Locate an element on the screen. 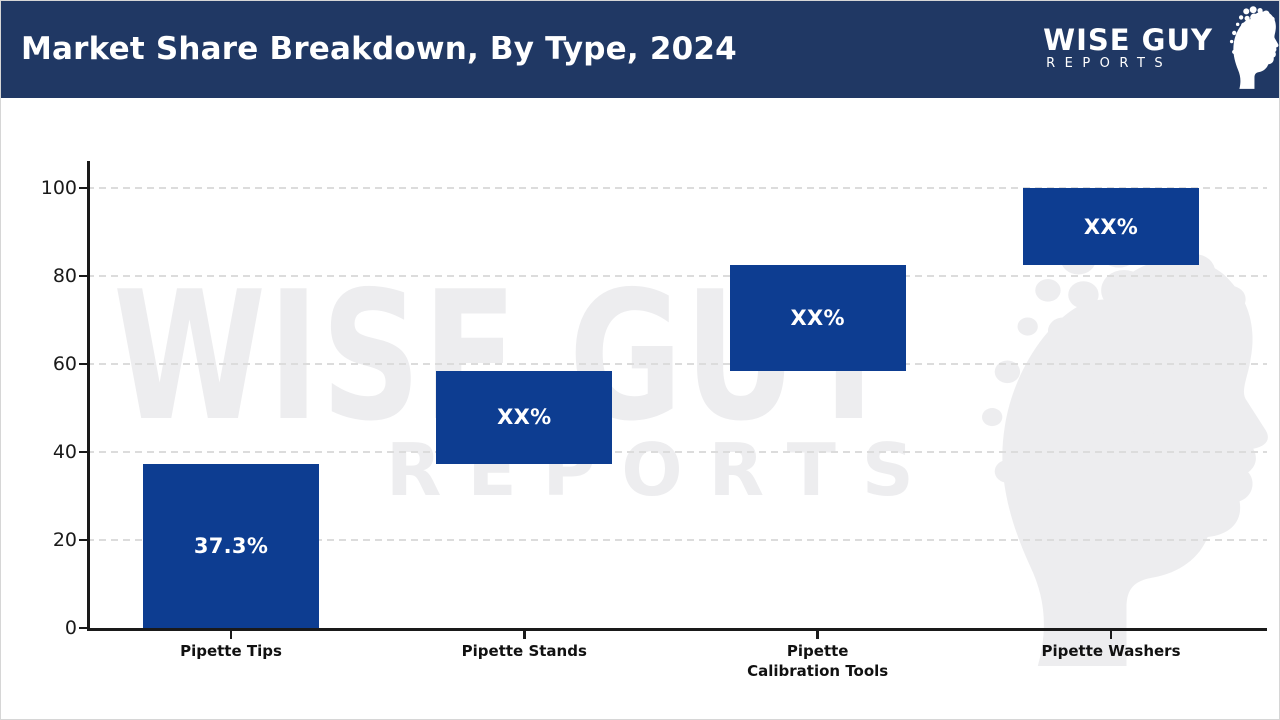  category-label: Pipette Washers is located at coordinates (1111, 651).